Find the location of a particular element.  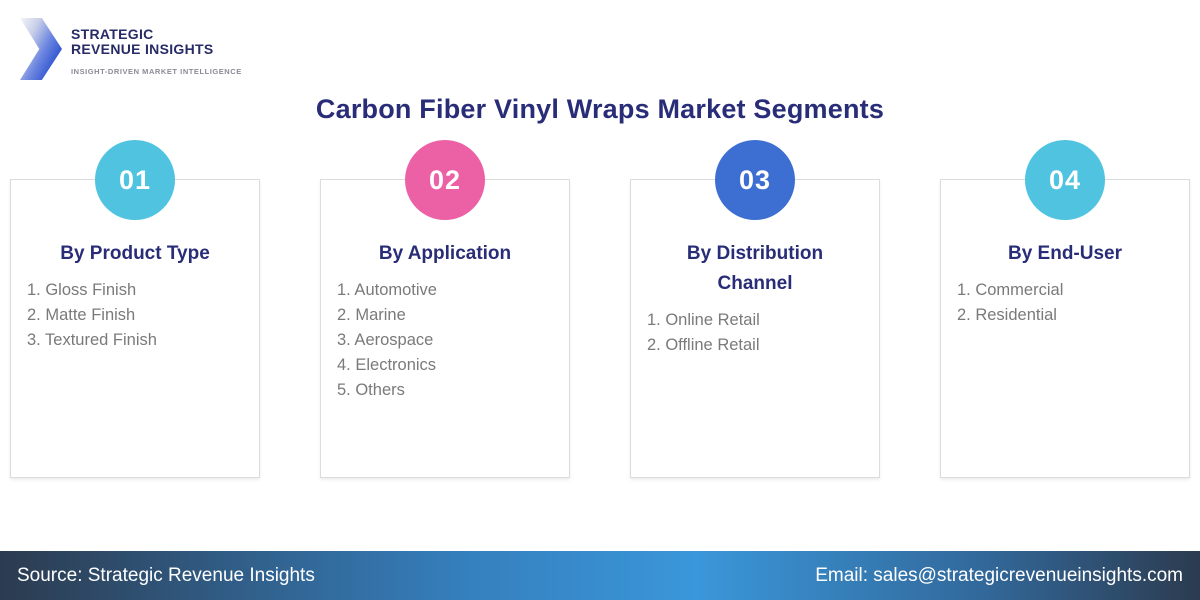

card-item: 2. Marine is located at coordinates (371, 315).